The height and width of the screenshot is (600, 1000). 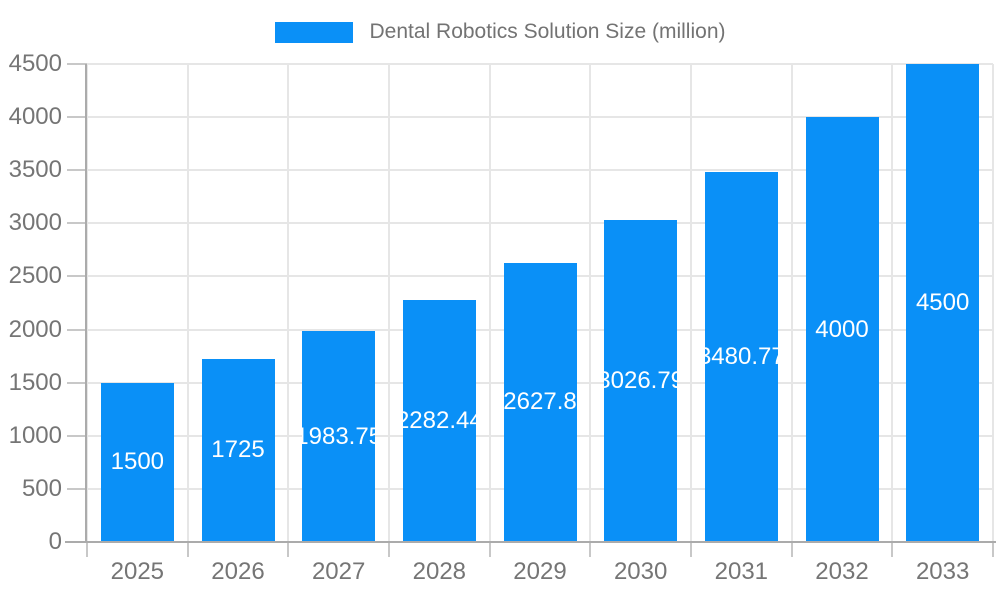 What do you see at coordinates (35, 223) in the screenshot?
I see `y-axis-label: 3000` at bounding box center [35, 223].